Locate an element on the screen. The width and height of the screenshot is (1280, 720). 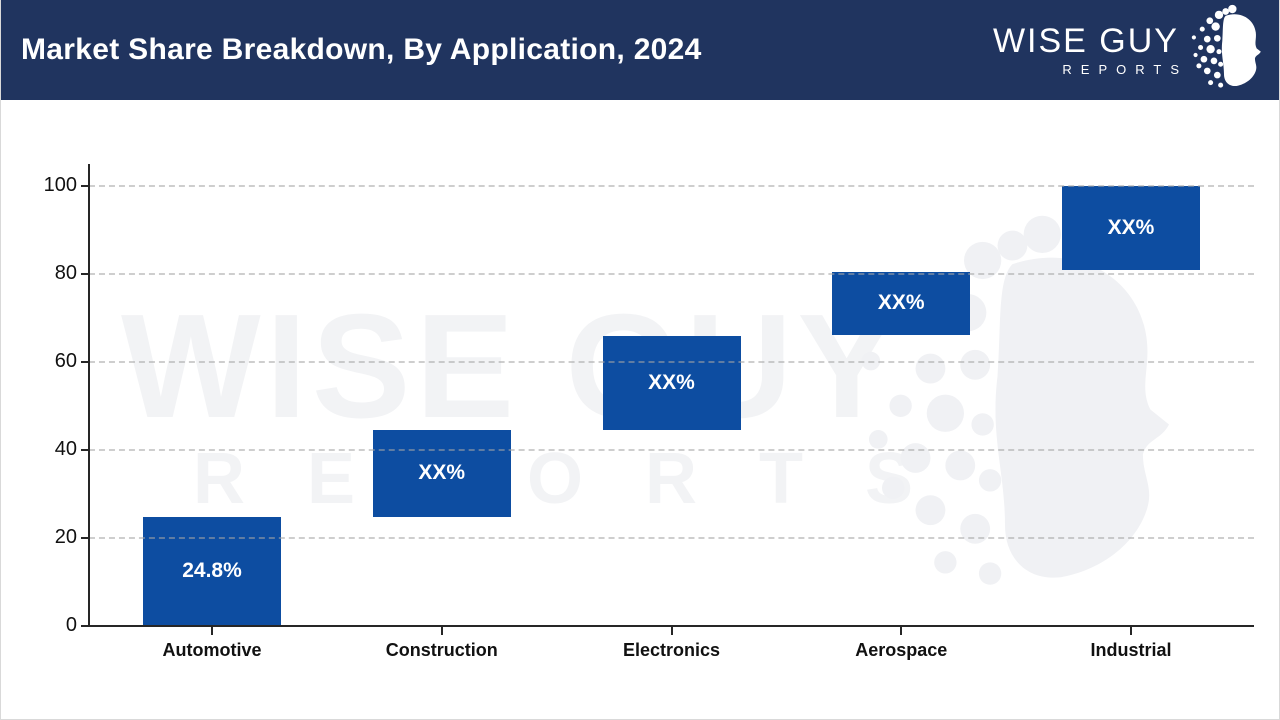
y-tick-label: 20 is located at coordinates (65, 536).